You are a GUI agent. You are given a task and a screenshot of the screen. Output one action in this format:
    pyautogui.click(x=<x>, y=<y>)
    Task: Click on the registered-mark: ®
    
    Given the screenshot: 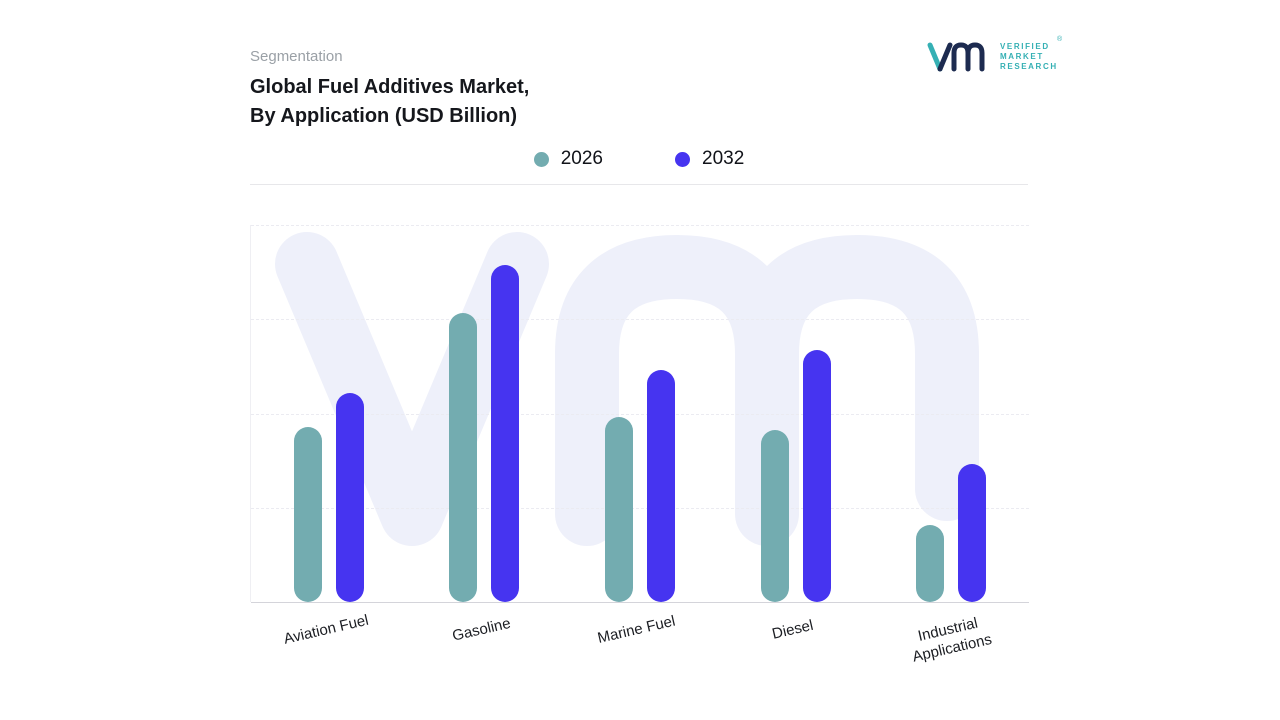 What is the action you would take?
    pyautogui.click(x=1060, y=39)
    